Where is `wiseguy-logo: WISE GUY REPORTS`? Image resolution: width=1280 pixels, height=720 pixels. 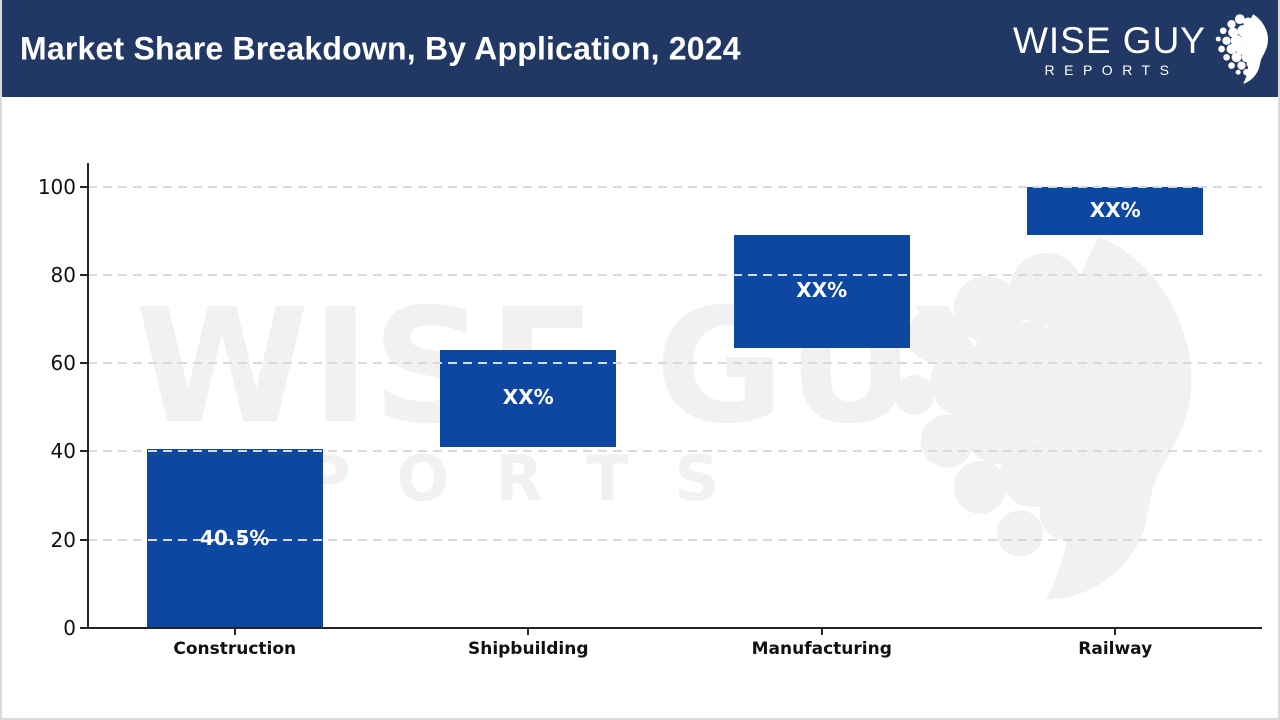 wiseguy-logo: WISE GUY REPORTS is located at coordinates (1140, 49).